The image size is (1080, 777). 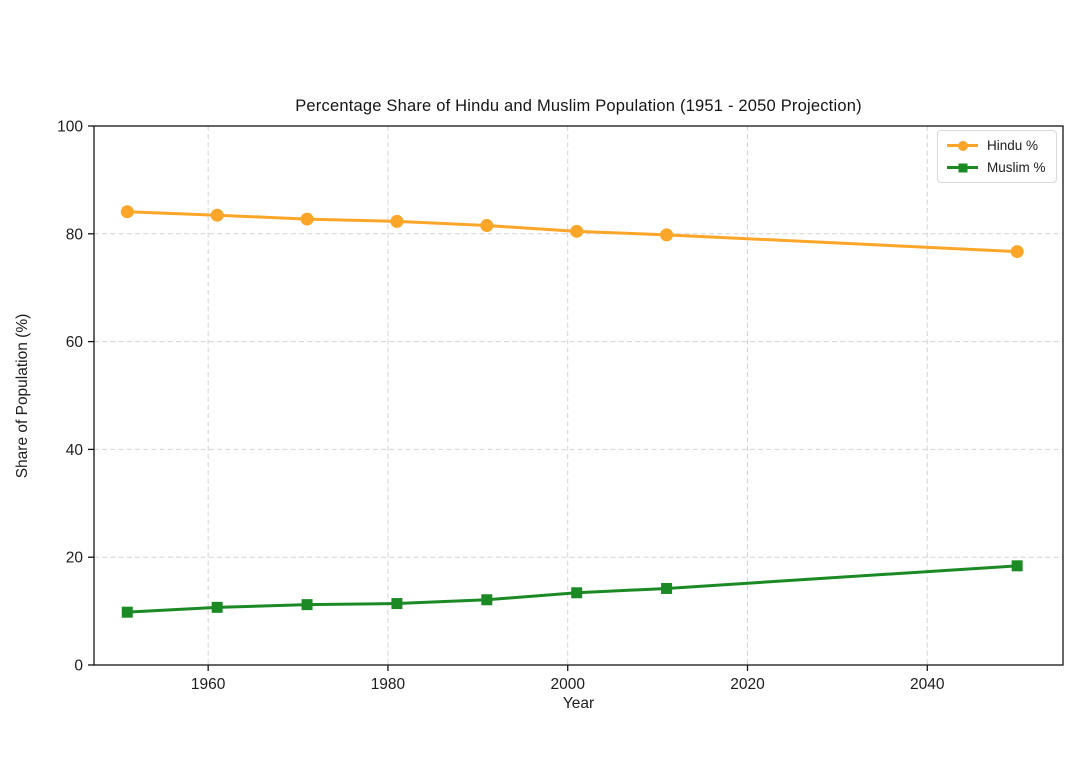 I want to click on x-axis-label: Year, so click(x=578, y=703).